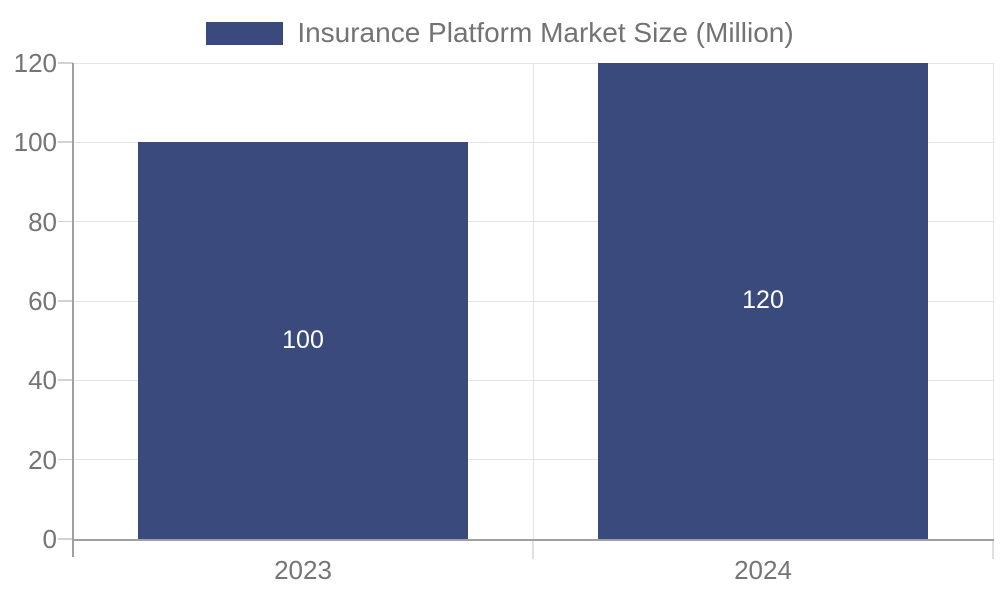  Describe the element at coordinates (545, 32) in the screenshot. I see `legend-label: Insurance Platform Market Size (Million)` at that location.